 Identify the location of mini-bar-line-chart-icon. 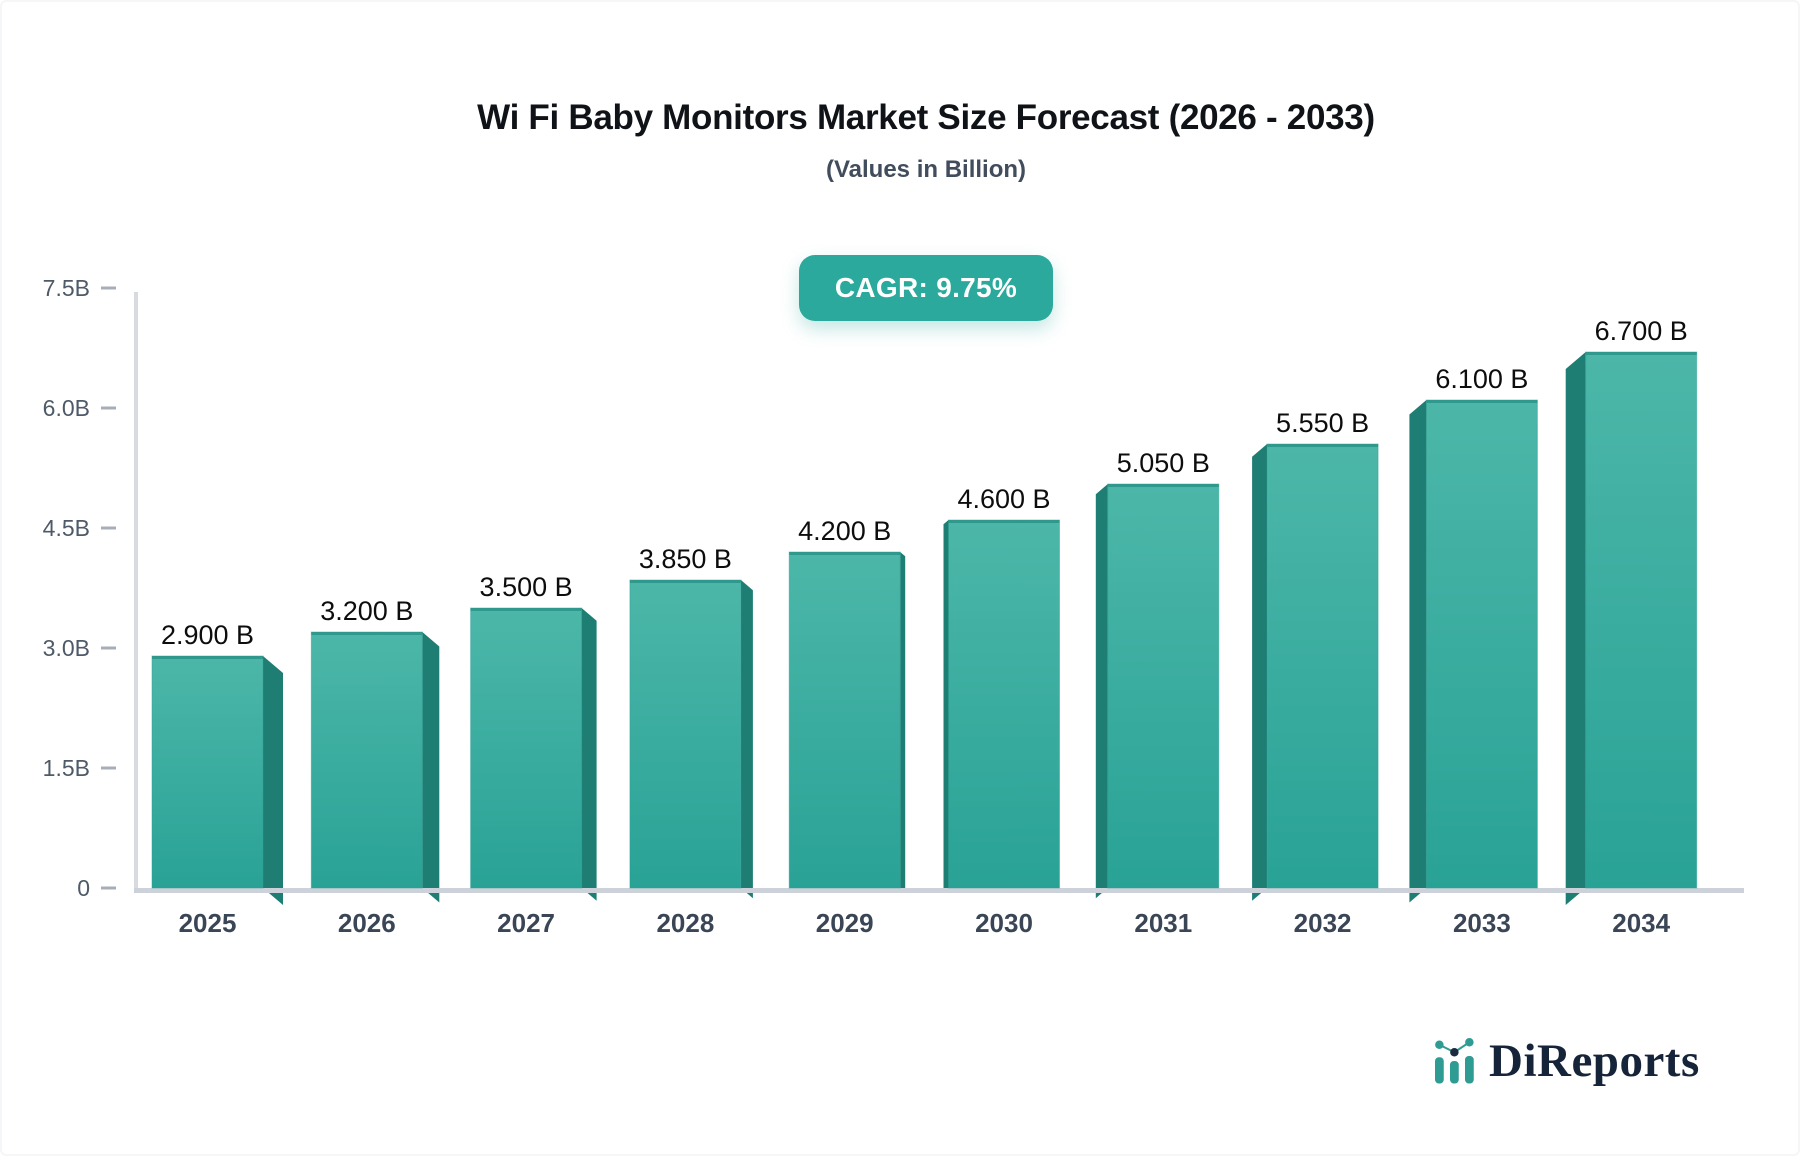
(1454, 1061).